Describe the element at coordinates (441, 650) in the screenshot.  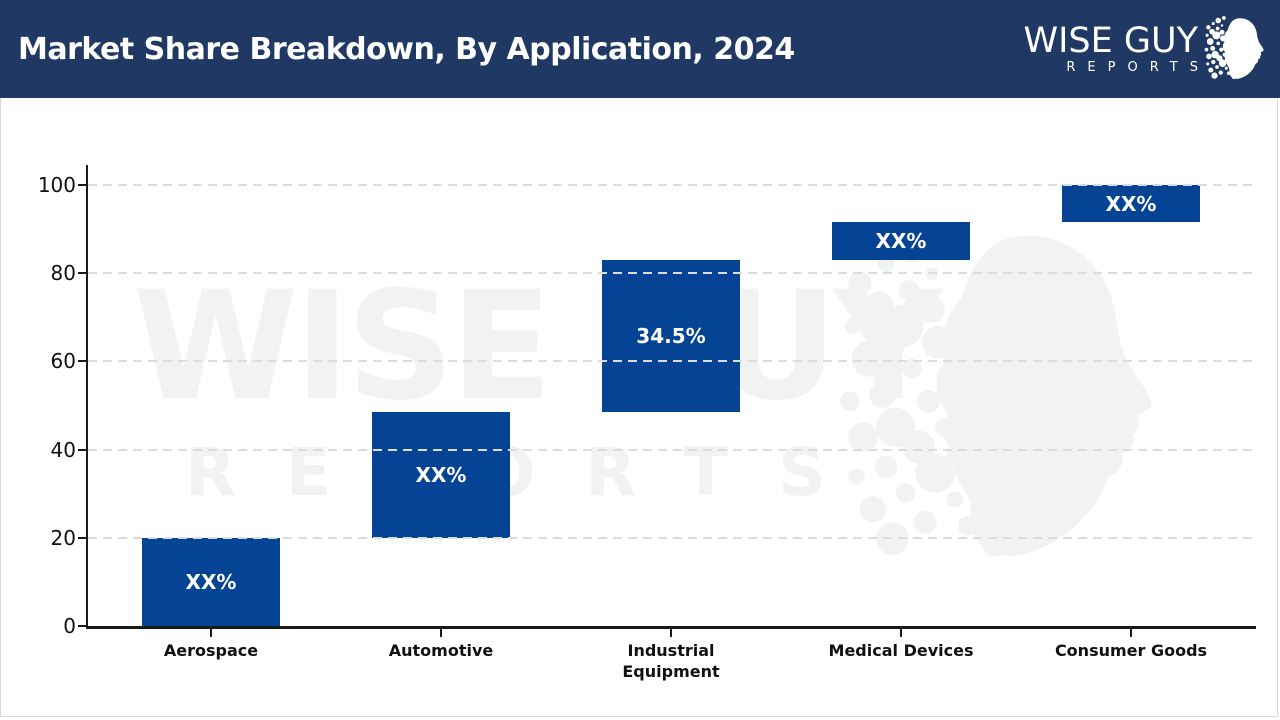
I see `x-tick-label: Automotive` at that location.